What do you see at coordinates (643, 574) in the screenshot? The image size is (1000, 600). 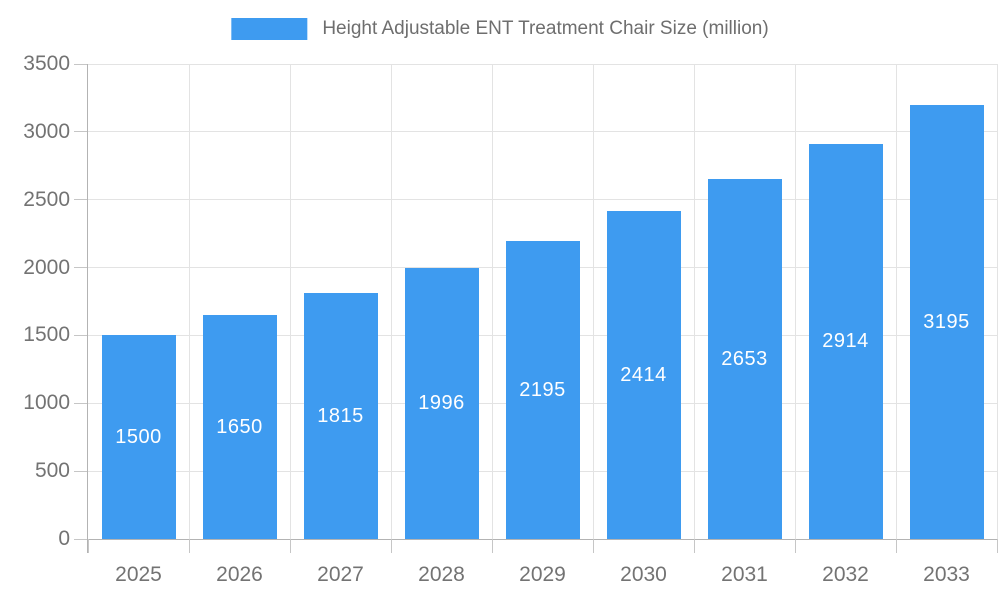 I see `x-axis-tick-label: 2030` at bounding box center [643, 574].